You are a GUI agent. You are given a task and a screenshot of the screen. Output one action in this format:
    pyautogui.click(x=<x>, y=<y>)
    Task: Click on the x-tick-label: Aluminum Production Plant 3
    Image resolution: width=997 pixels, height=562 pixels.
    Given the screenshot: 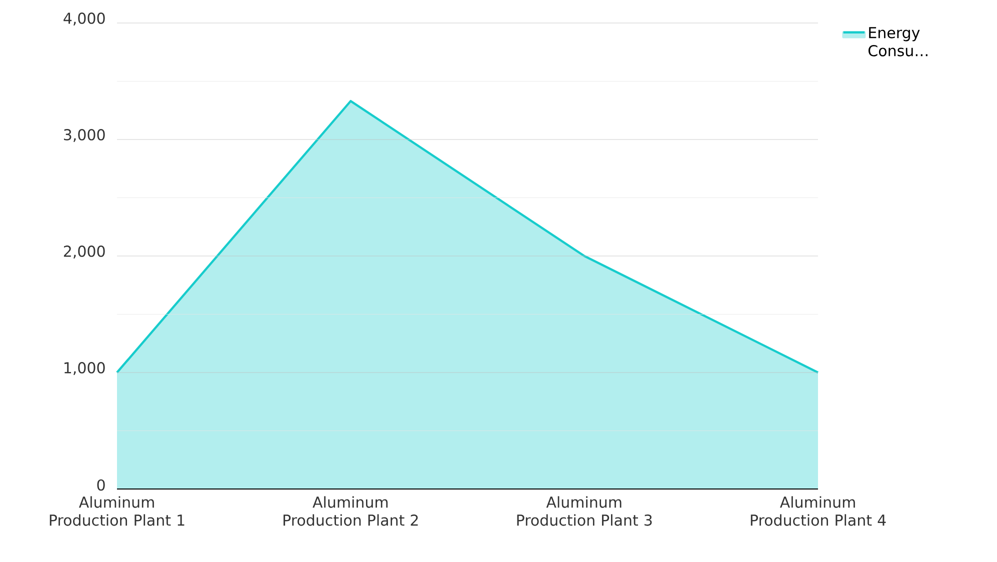 What is the action you would take?
    pyautogui.click(x=584, y=511)
    